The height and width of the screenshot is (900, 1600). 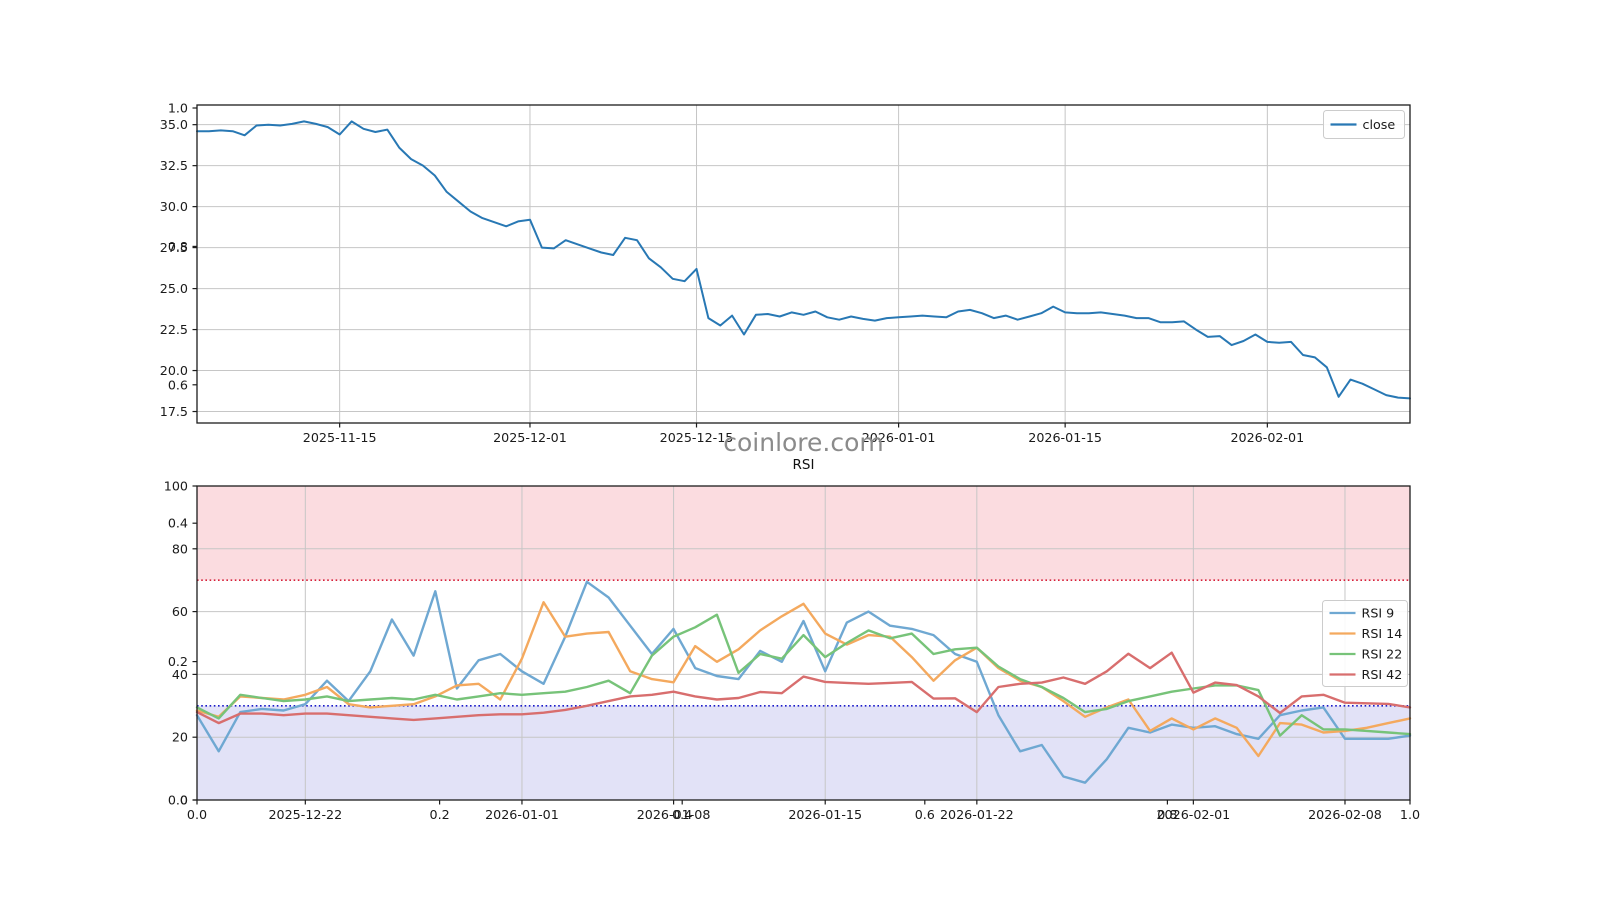 What do you see at coordinates (174, 165) in the screenshot?
I see `y-tick-label: 32.5` at bounding box center [174, 165].